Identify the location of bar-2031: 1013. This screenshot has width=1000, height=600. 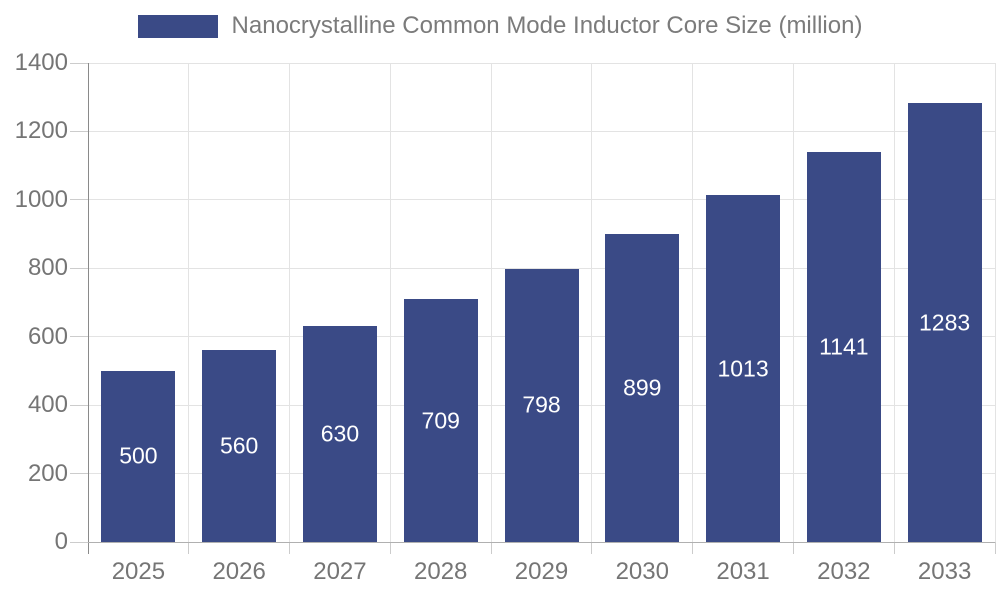
(743, 368).